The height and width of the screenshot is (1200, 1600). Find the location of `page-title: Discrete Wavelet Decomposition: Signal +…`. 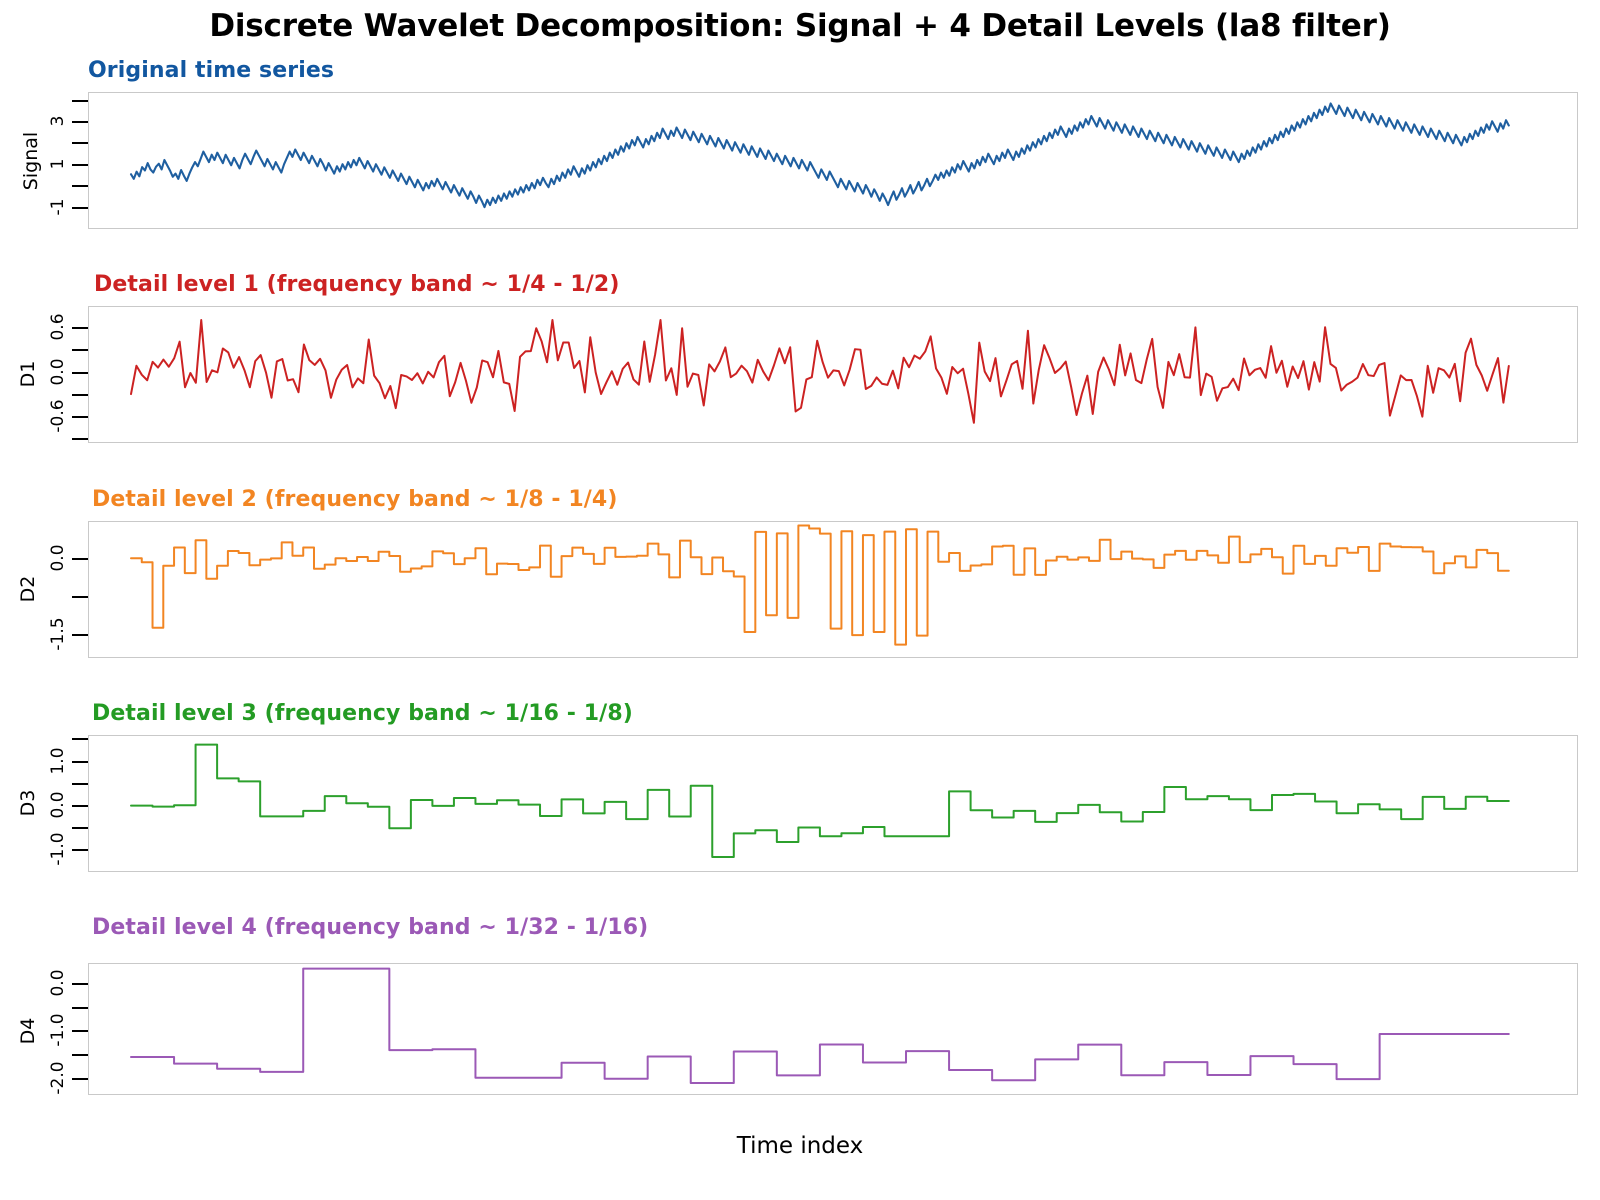

page-title: Discrete Wavelet Decomposition: Signal +… is located at coordinates (800, 26).